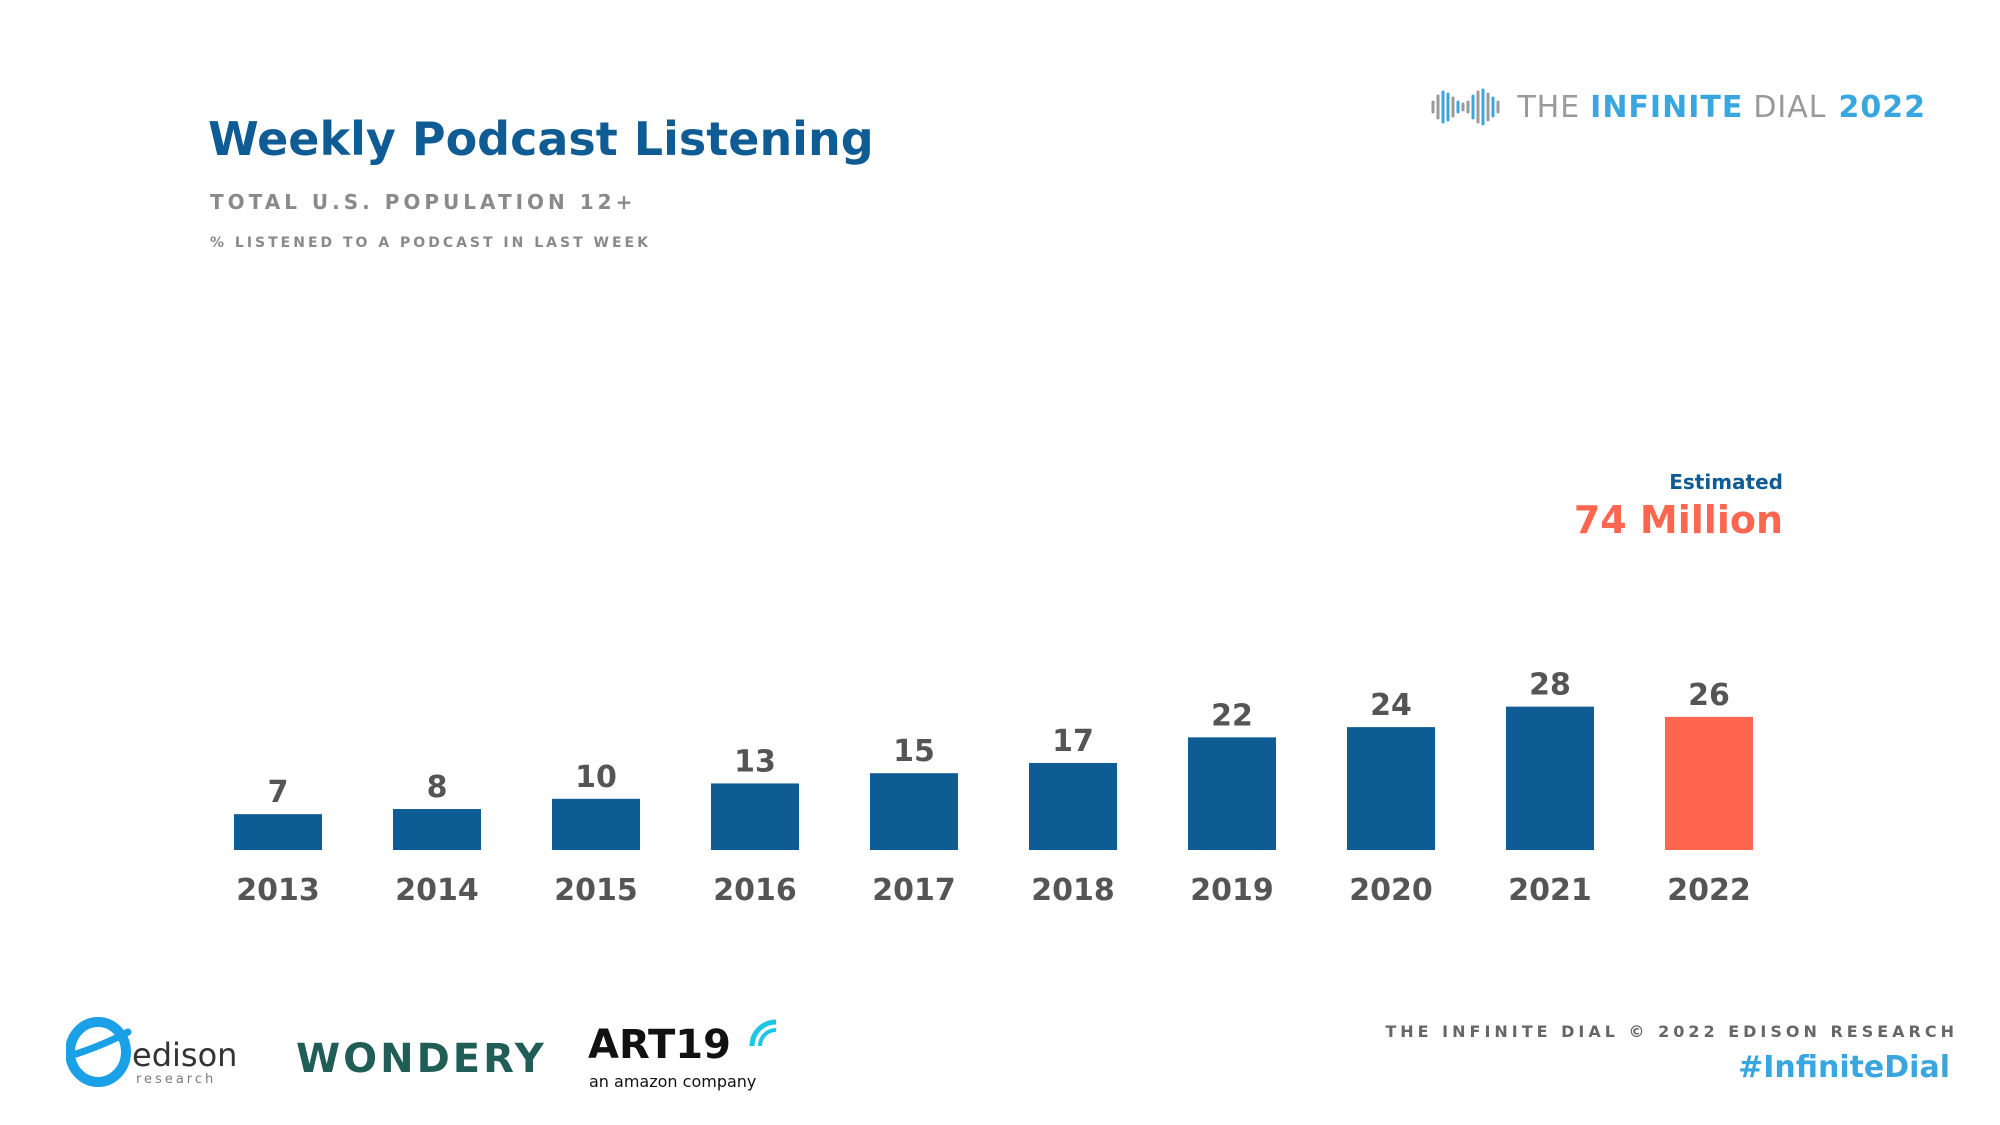 The height and width of the screenshot is (1125, 2000). What do you see at coordinates (1073, 890) in the screenshot?
I see `x-tick-label-2018: 2018` at bounding box center [1073, 890].